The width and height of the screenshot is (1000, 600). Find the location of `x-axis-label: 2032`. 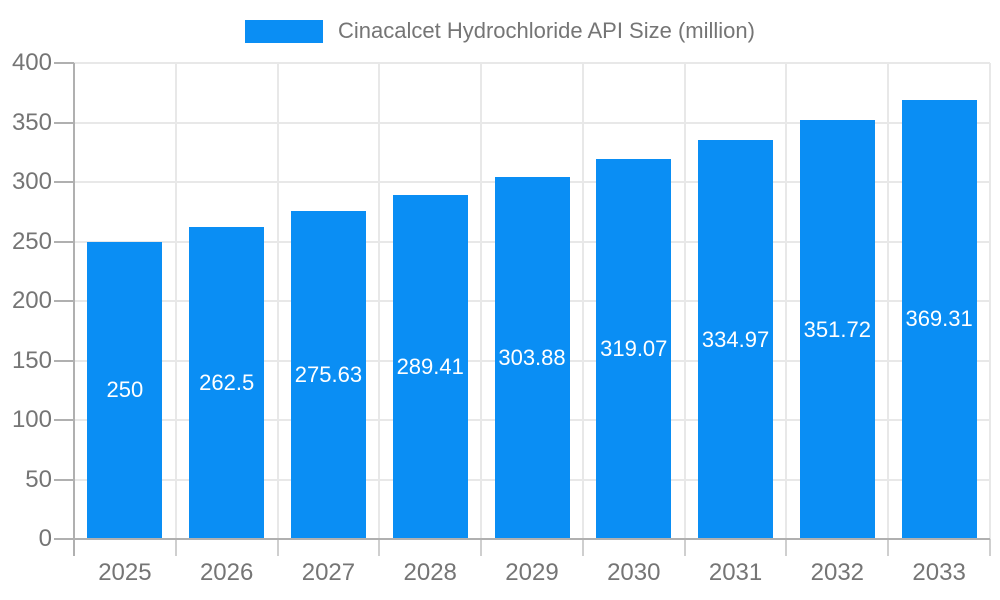

x-axis-label: 2032 is located at coordinates (837, 572).